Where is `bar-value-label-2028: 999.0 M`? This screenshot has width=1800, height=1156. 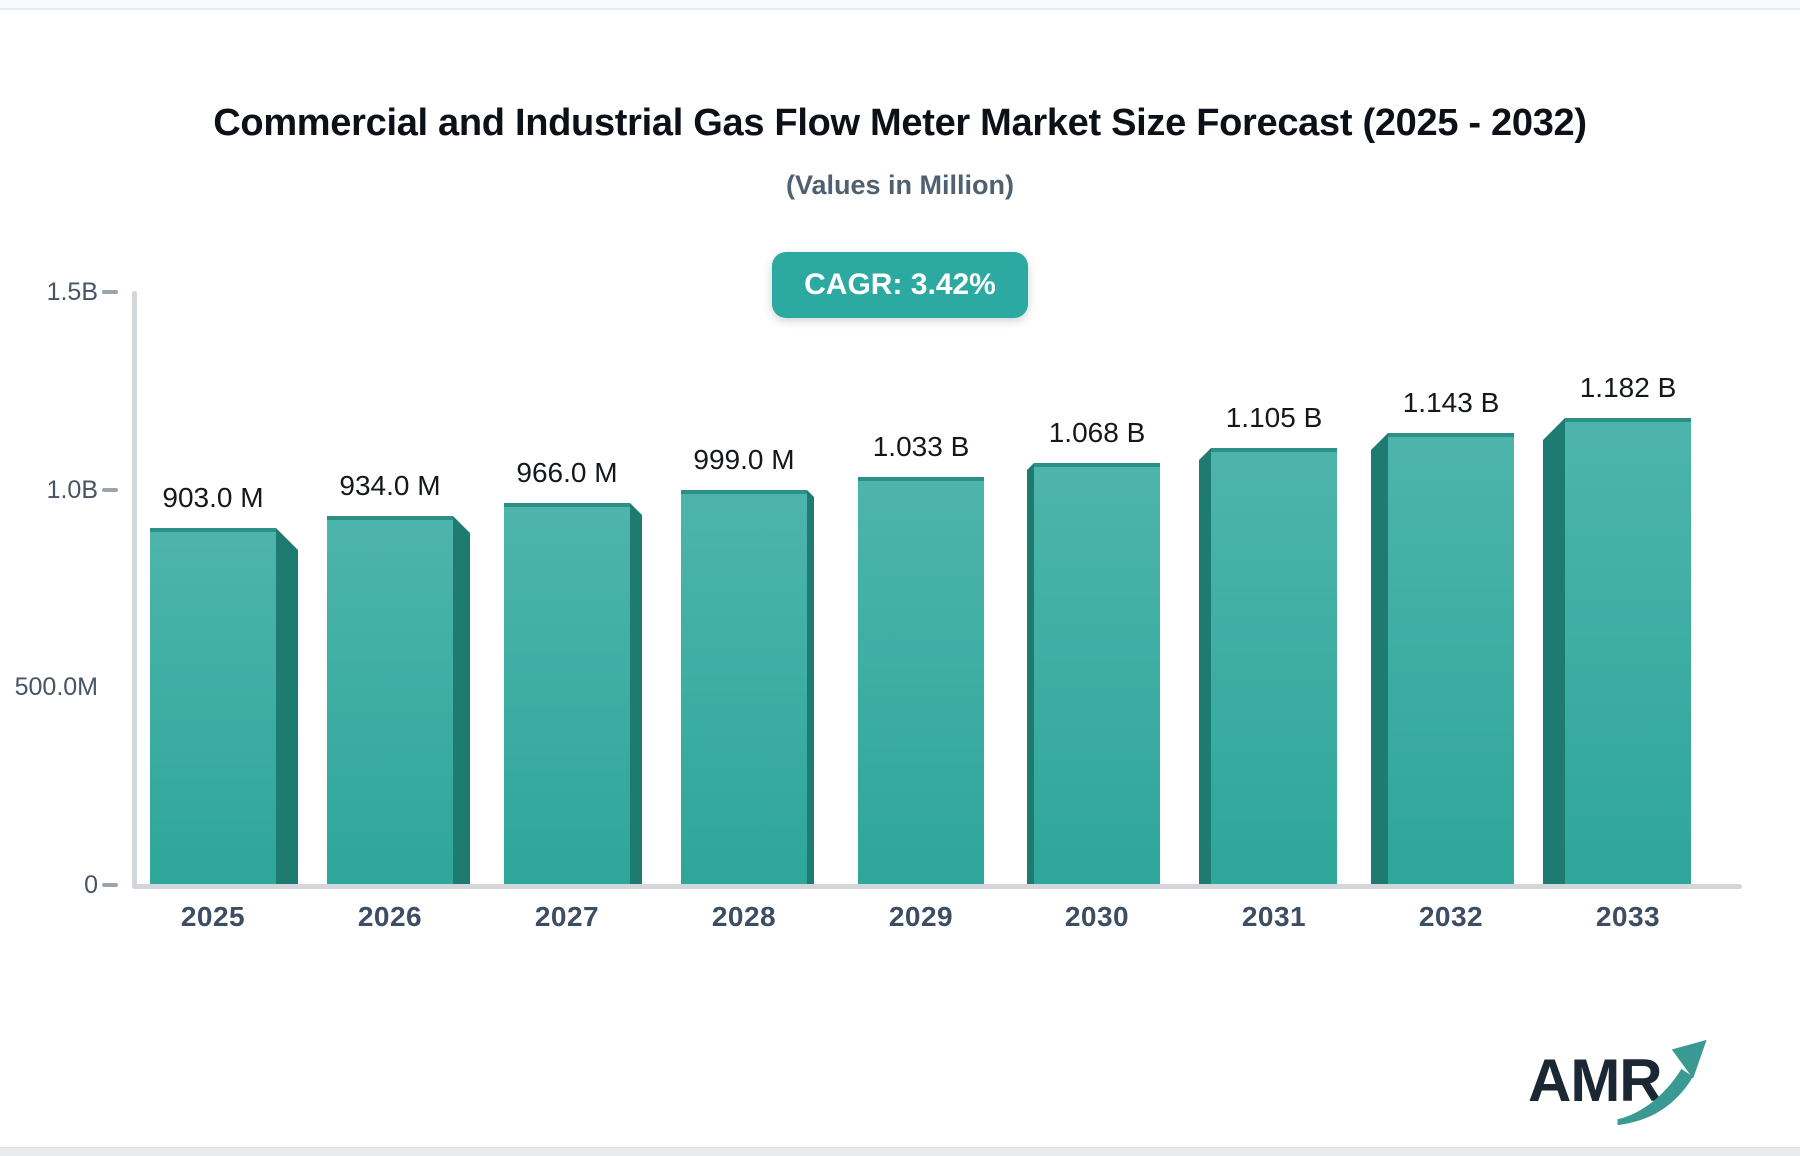
bar-value-label-2028: 999.0 M is located at coordinates (744, 459).